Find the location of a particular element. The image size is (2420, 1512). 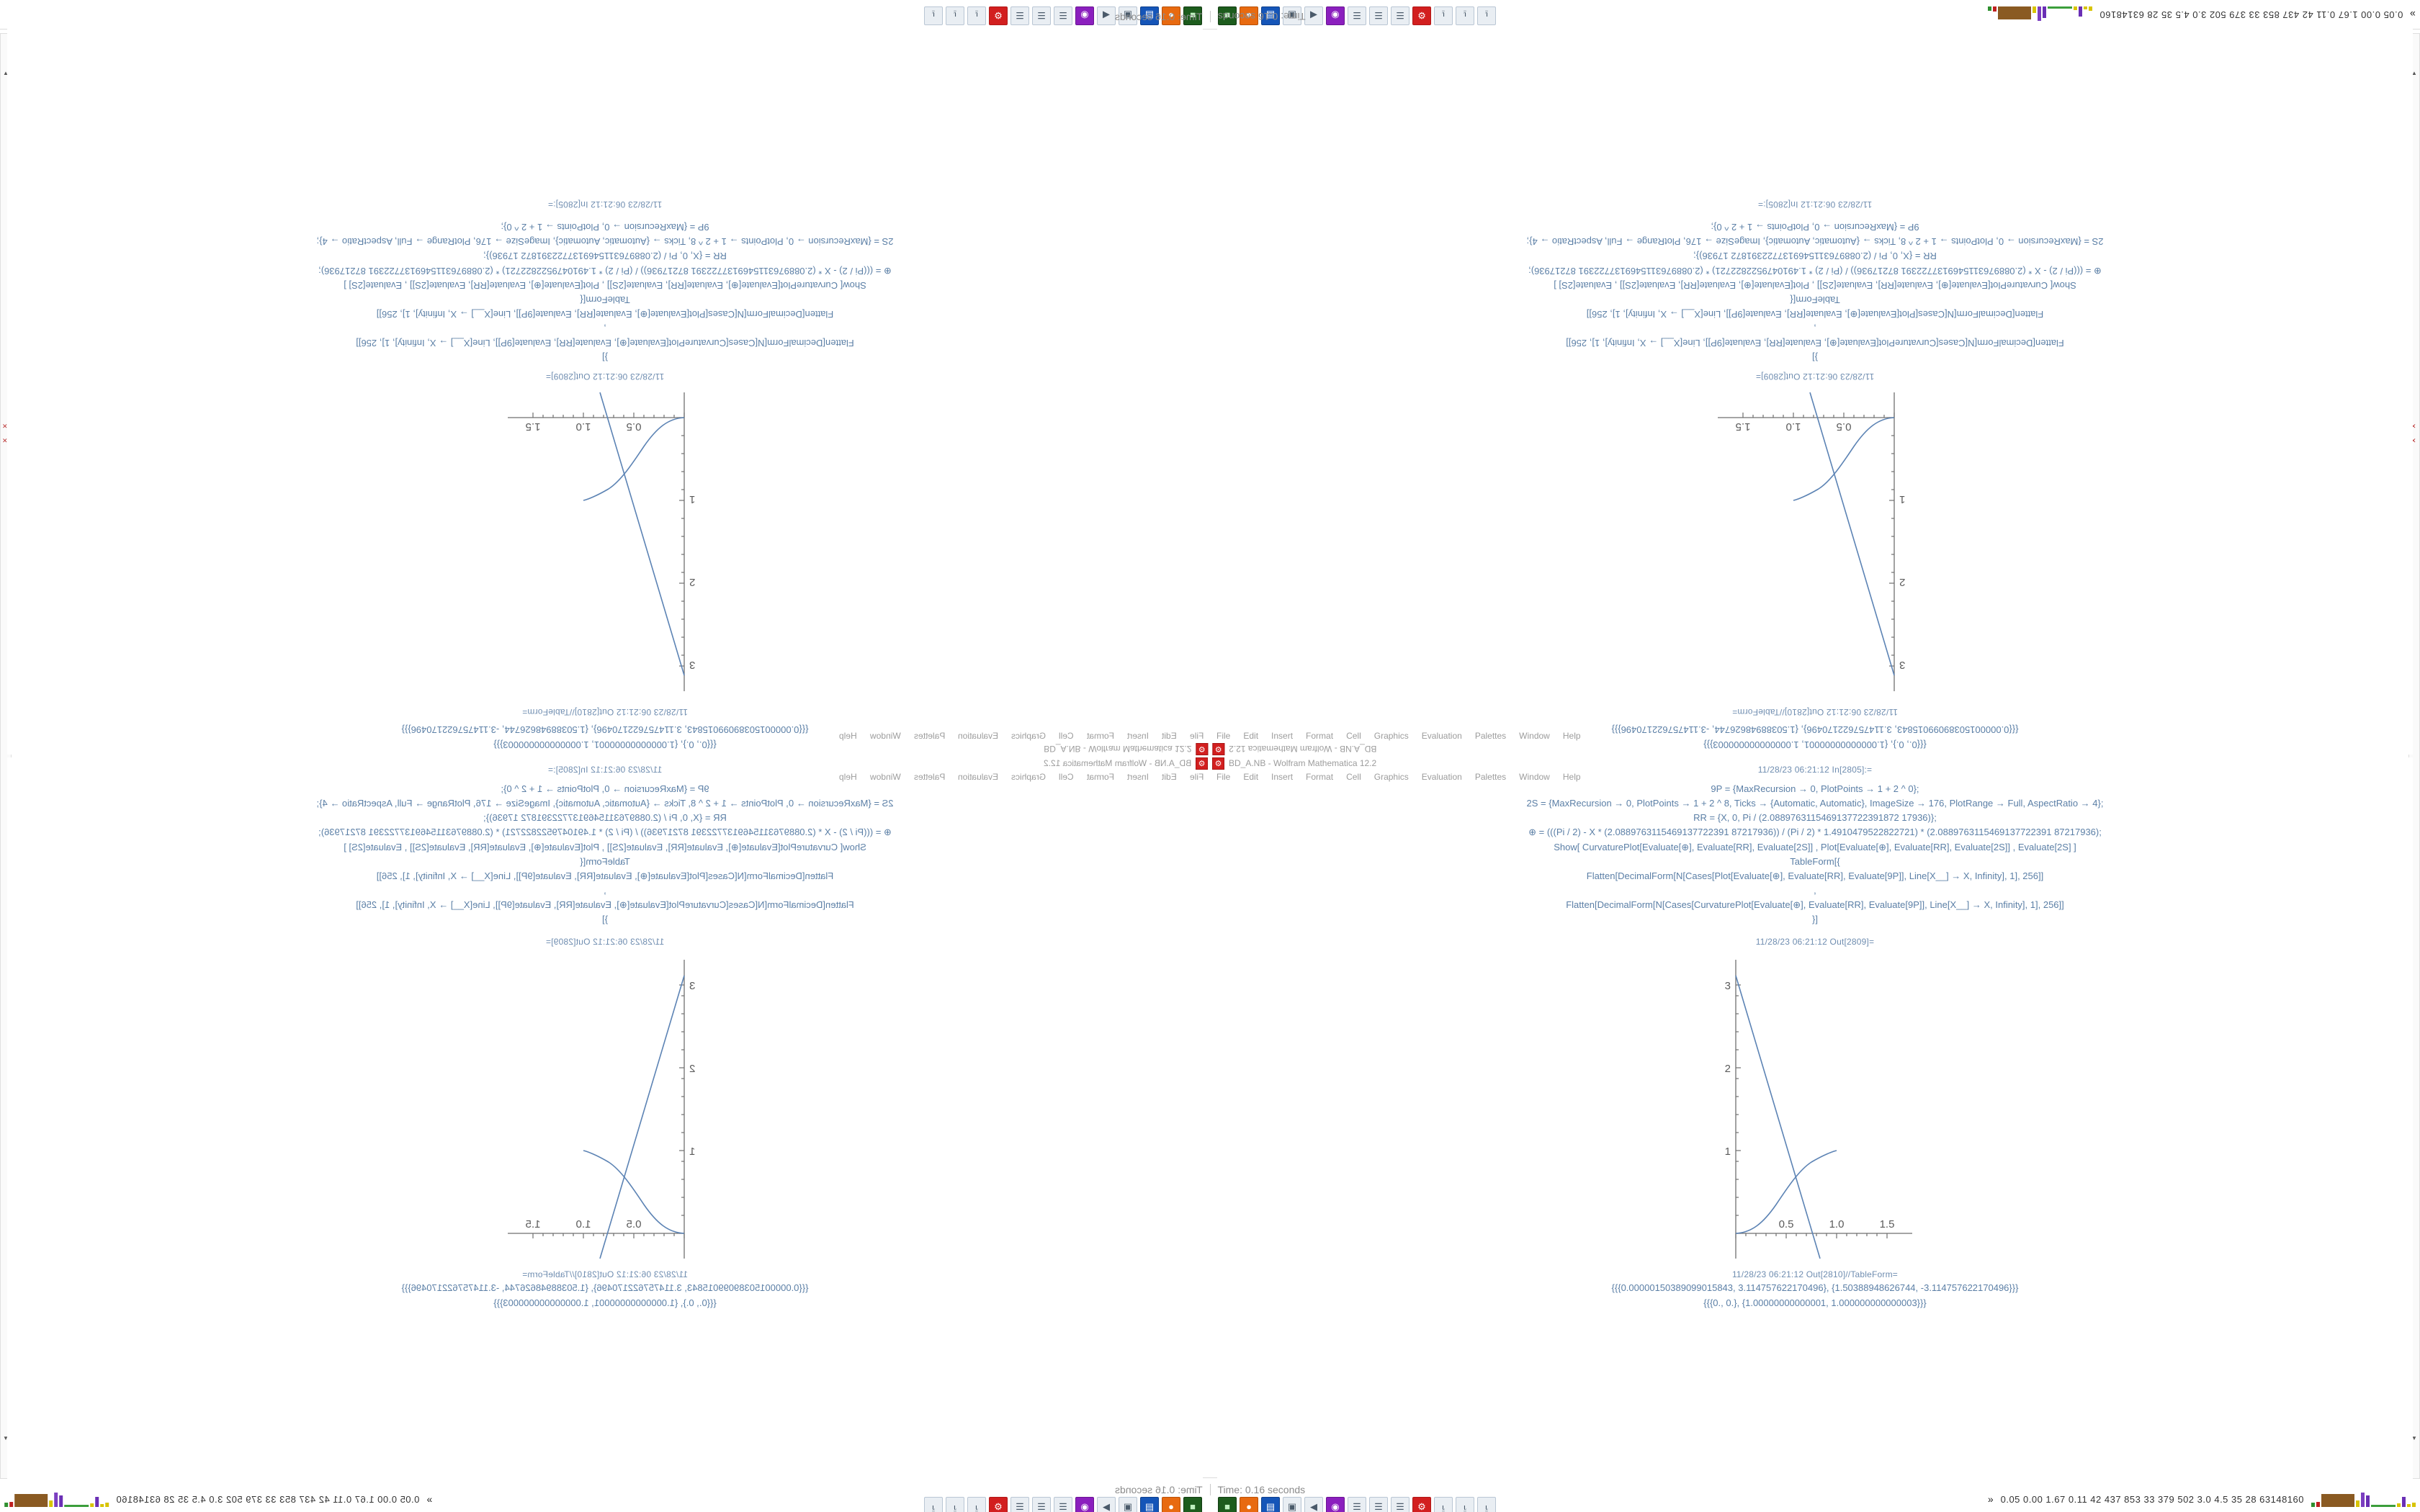

svg-text: 1.0 is located at coordinates (583, 1224).